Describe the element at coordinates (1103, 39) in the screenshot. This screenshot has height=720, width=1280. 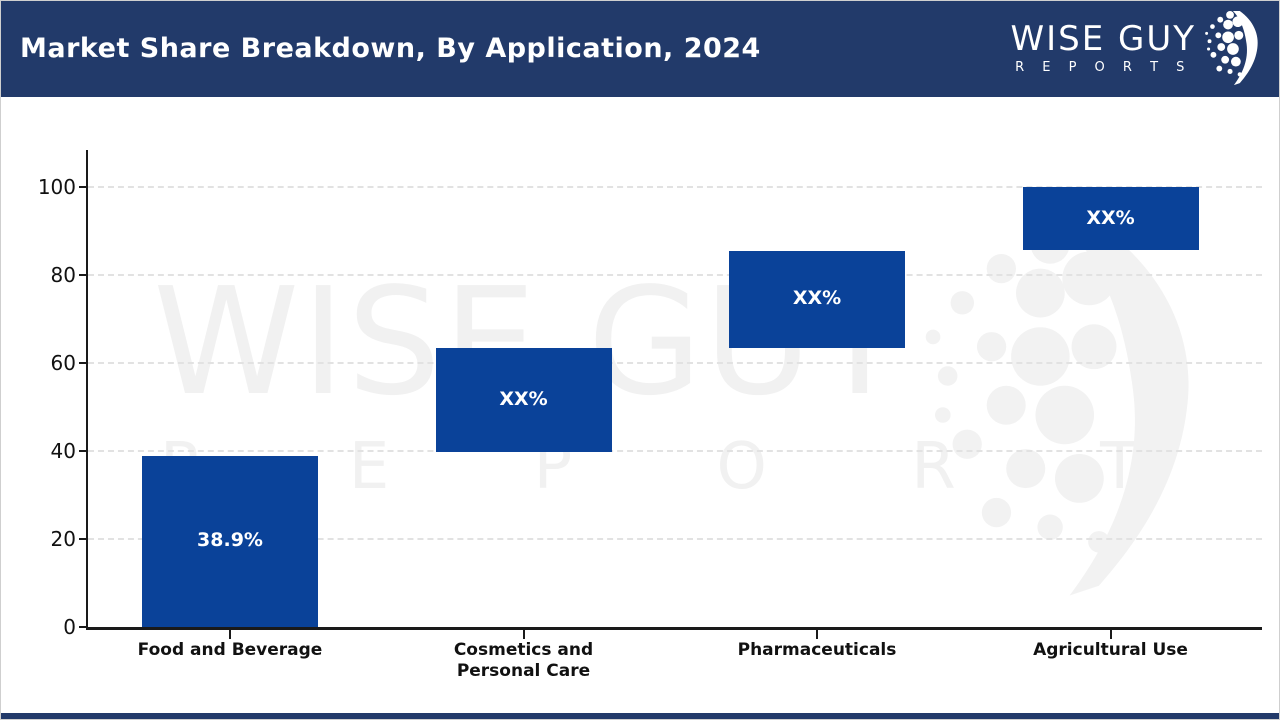
I see `logo-wordmark: WISE GUY` at that location.